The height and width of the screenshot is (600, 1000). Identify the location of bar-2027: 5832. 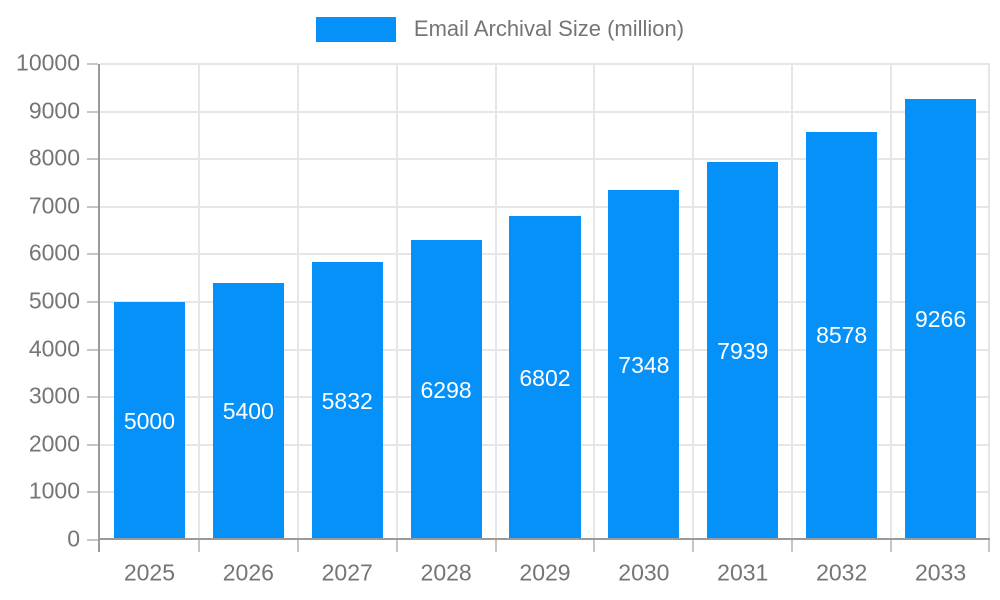
(347, 401).